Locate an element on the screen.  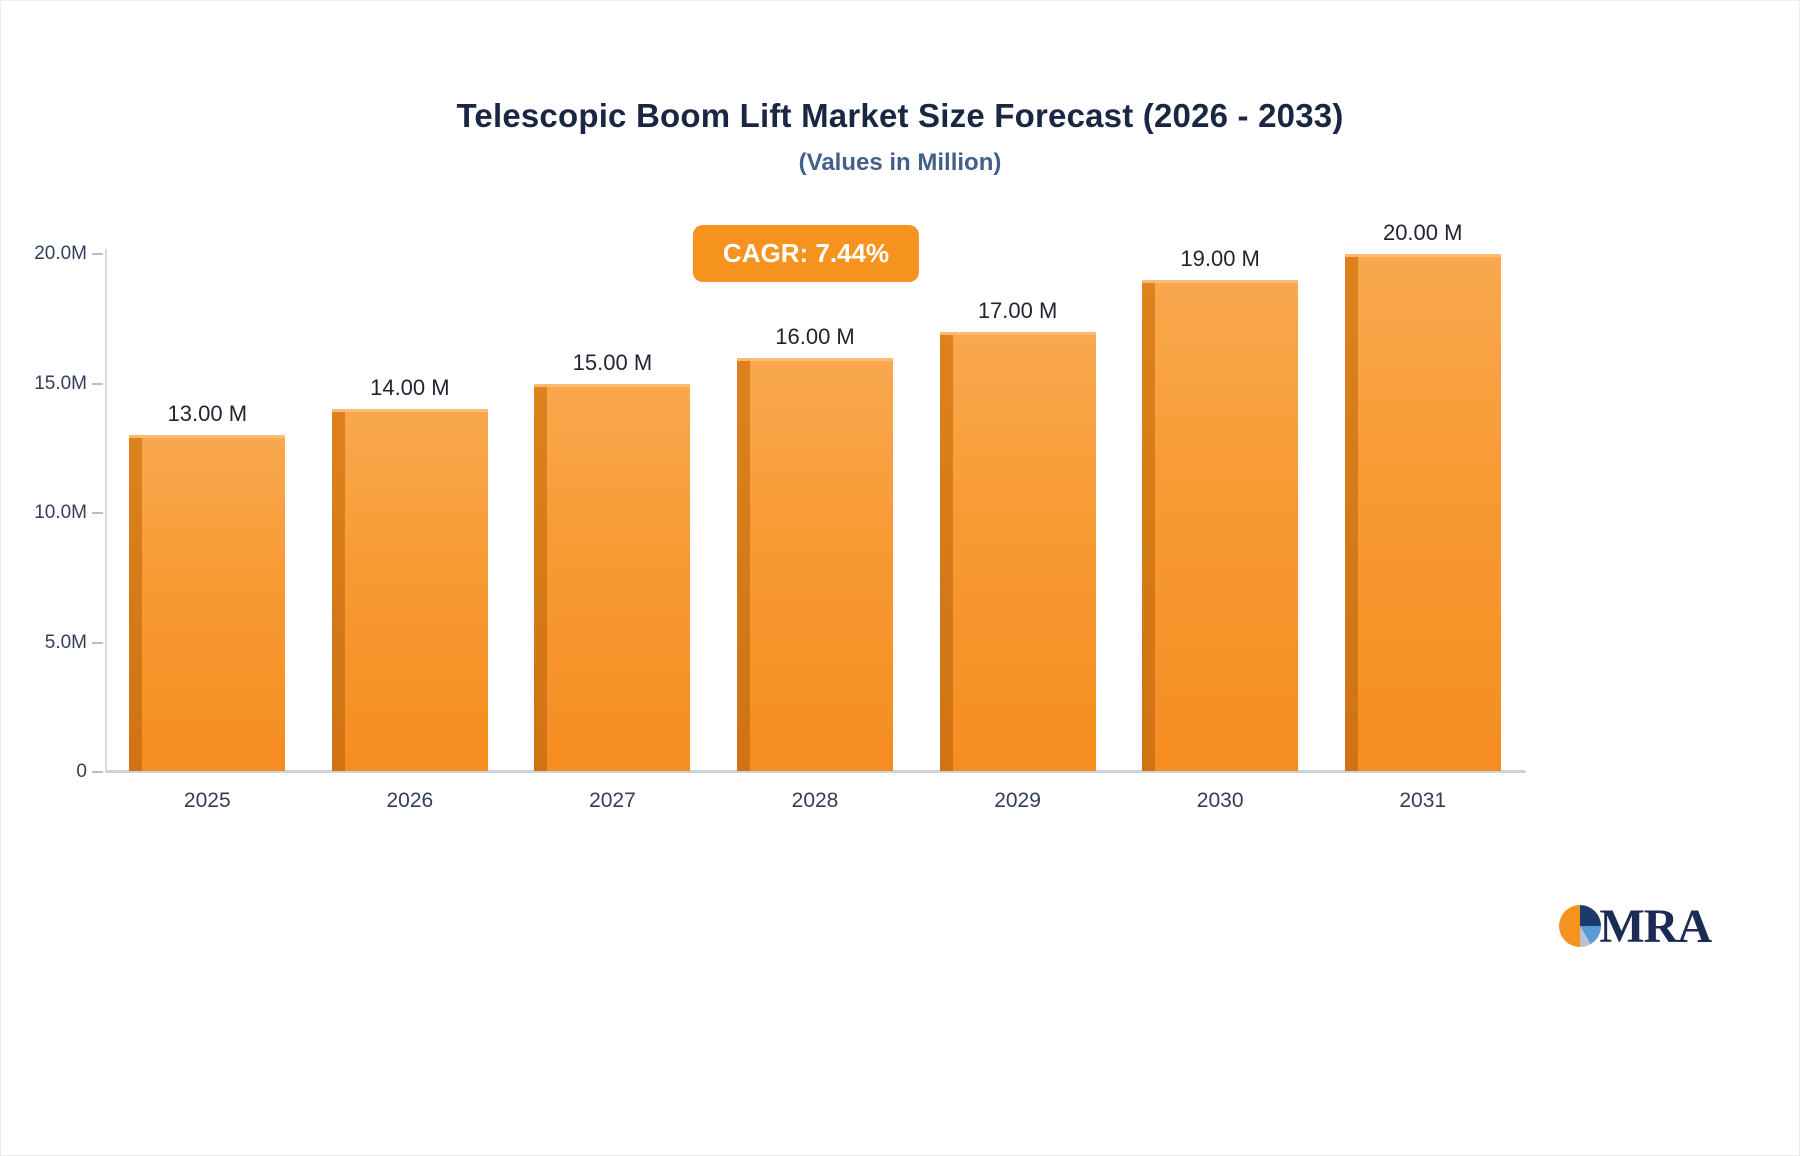
x-axis-label: 2031 is located at coordinates (1423, 800).